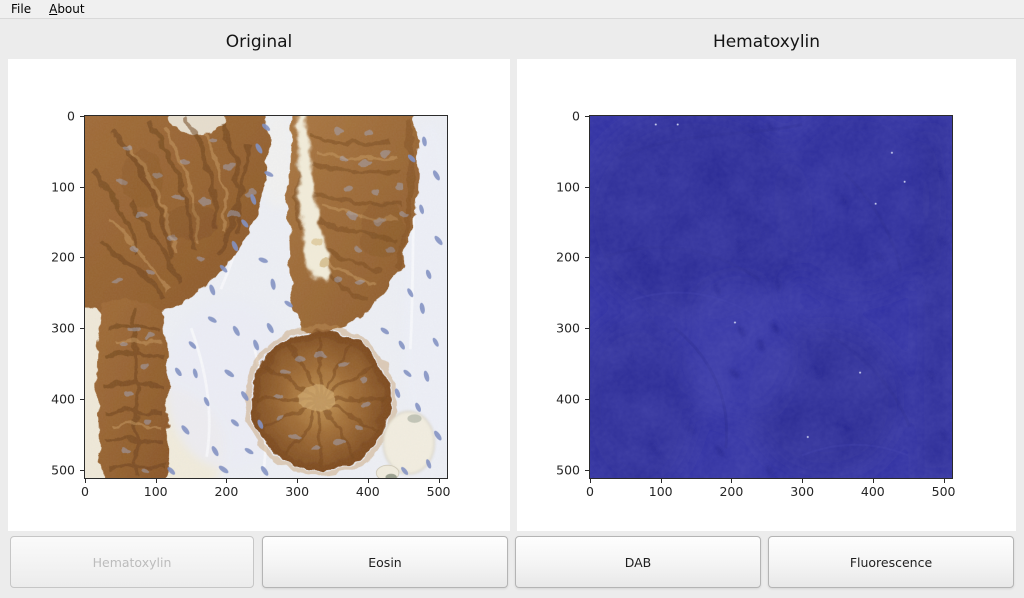  I want to click on menu-file: File, so click(21, 8).